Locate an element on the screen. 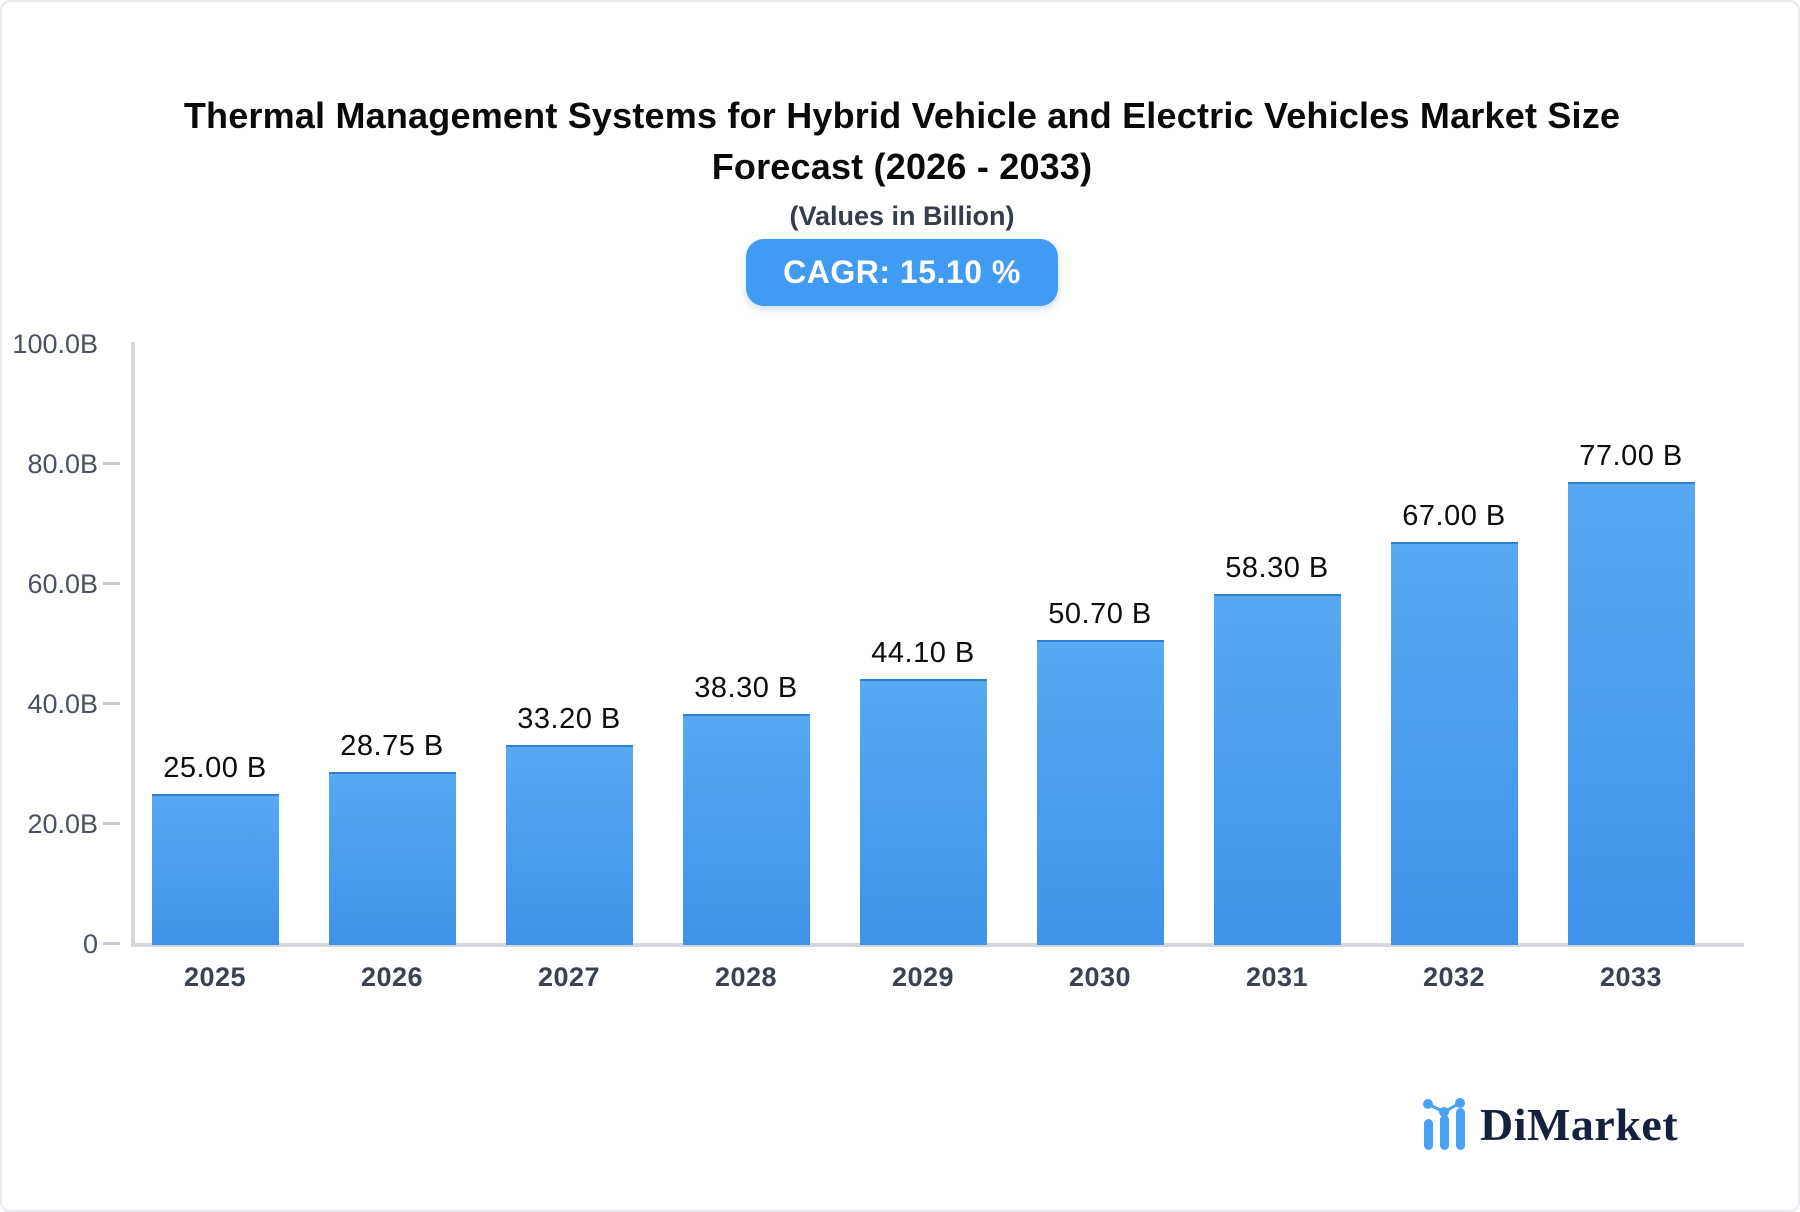  x-axis-tick-label: 2031 is located at coordinates (1277, 977).